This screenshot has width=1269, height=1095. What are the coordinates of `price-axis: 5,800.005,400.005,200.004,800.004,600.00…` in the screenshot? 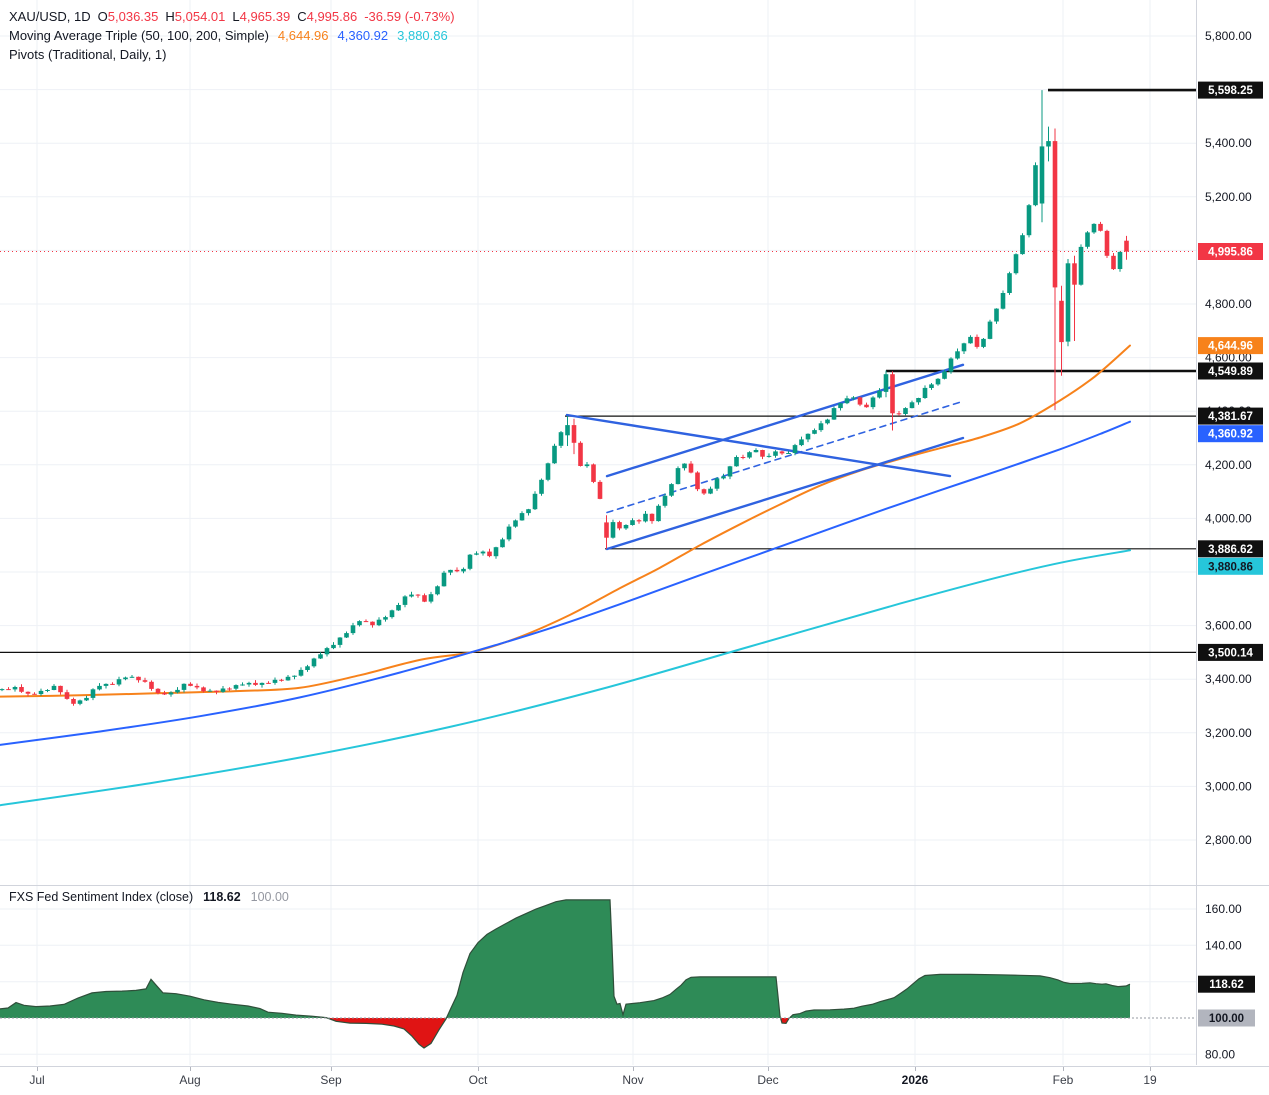 It's located at (1230, 443).